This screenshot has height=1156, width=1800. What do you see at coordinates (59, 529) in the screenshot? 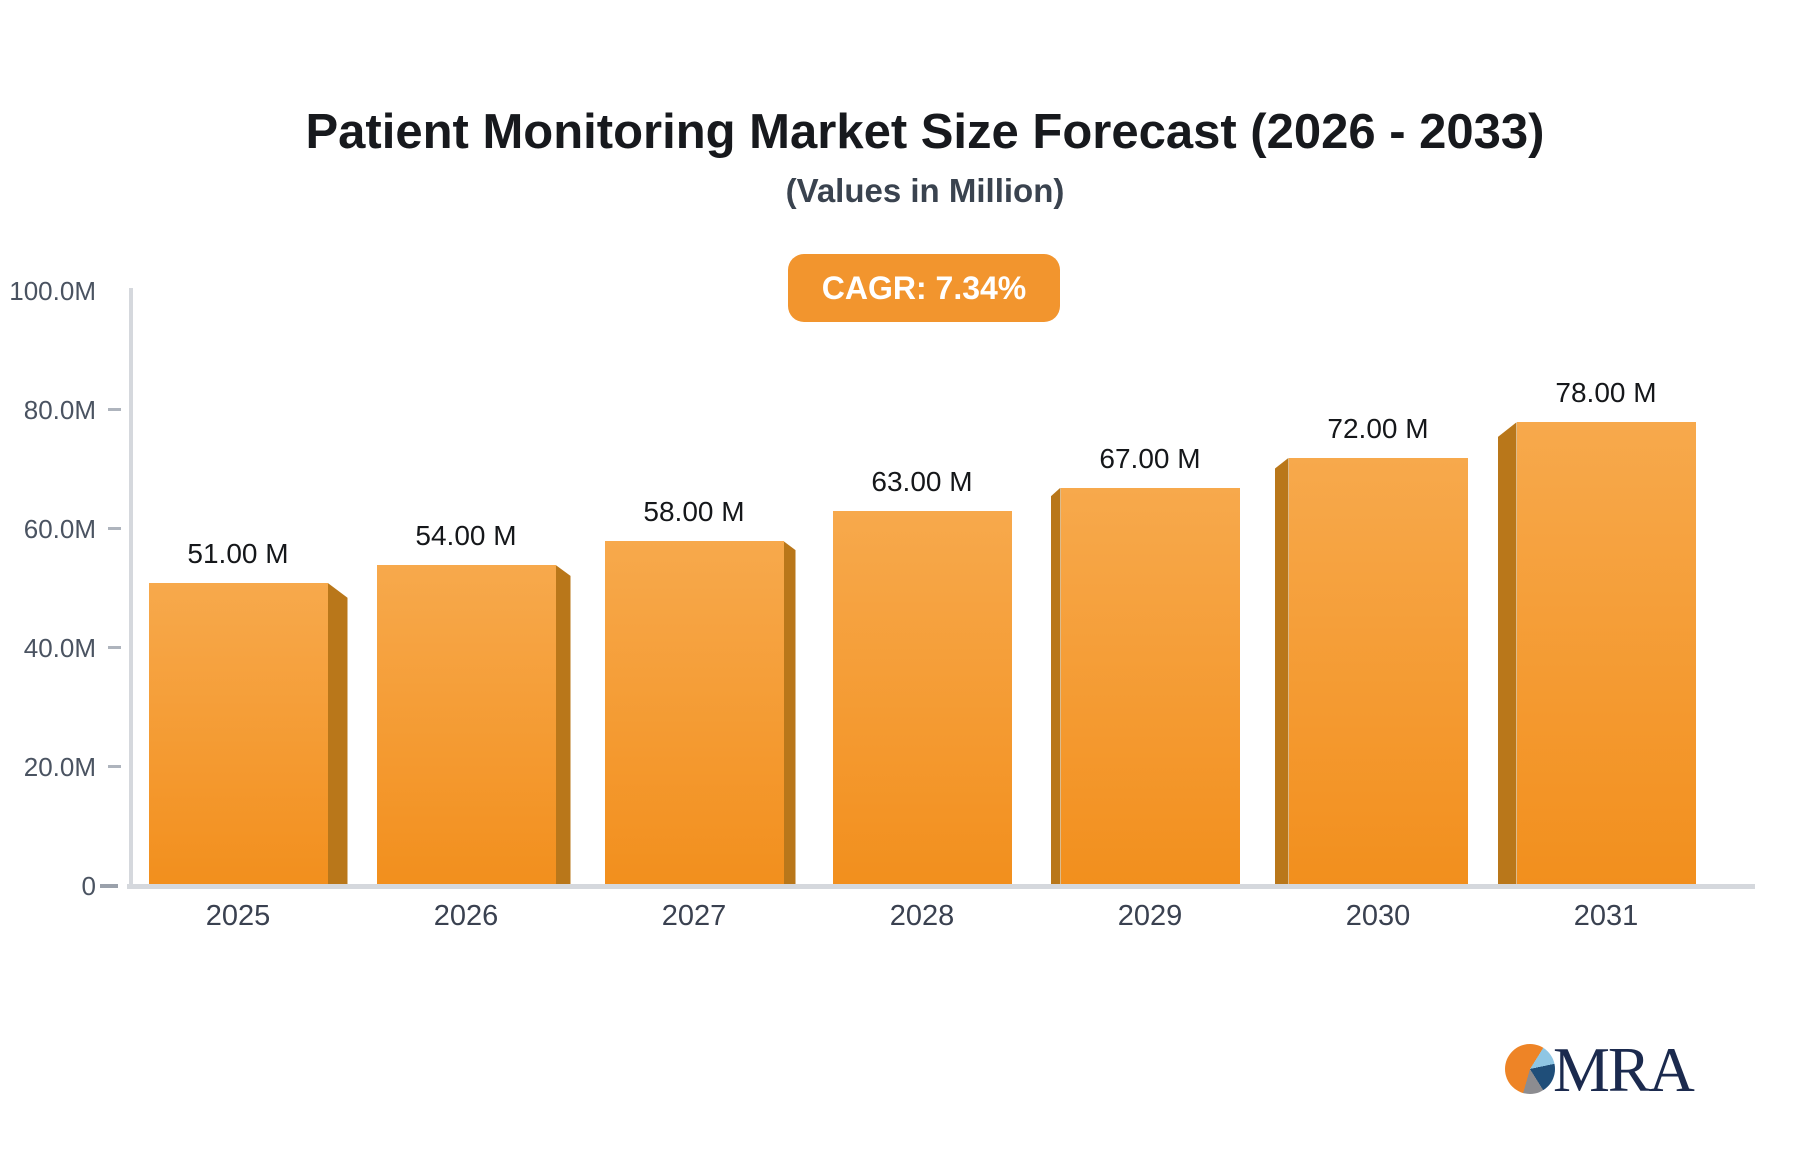
I see `y-axis-label: 60.0M` at bounding box center [59, 529].